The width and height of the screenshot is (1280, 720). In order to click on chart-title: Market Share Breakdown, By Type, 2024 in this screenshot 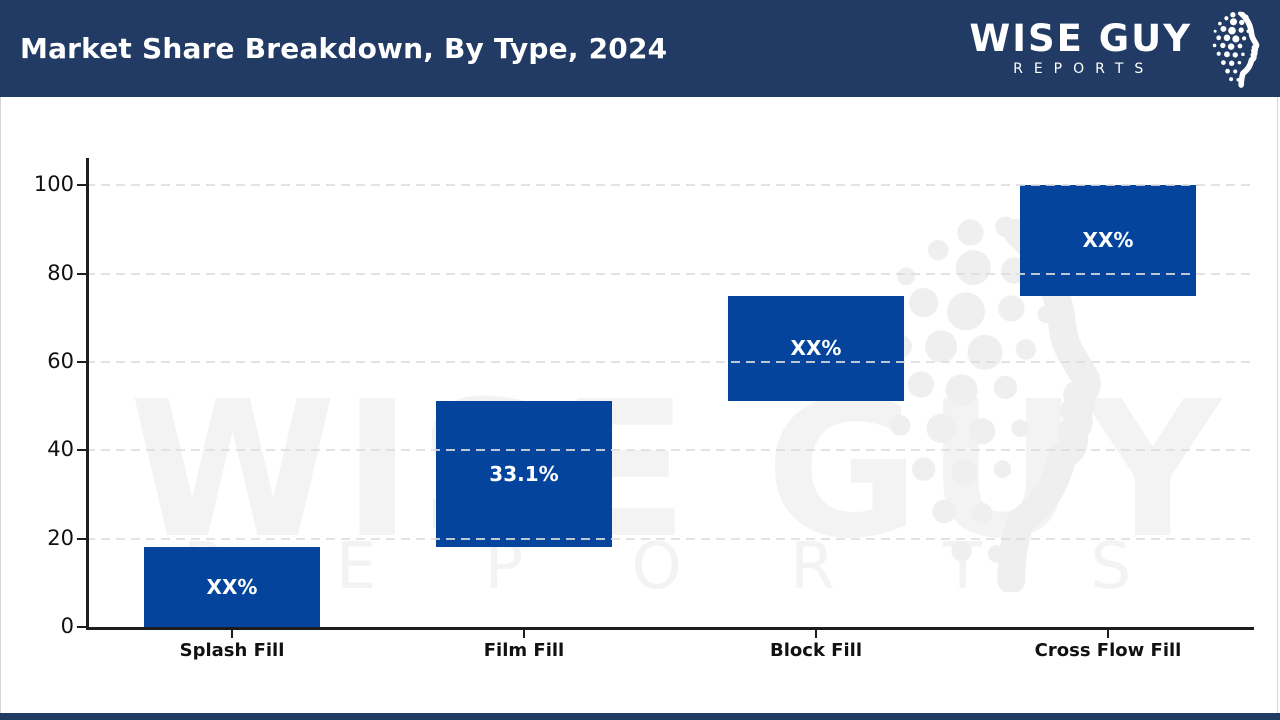, I will do `click(344, 48)`.